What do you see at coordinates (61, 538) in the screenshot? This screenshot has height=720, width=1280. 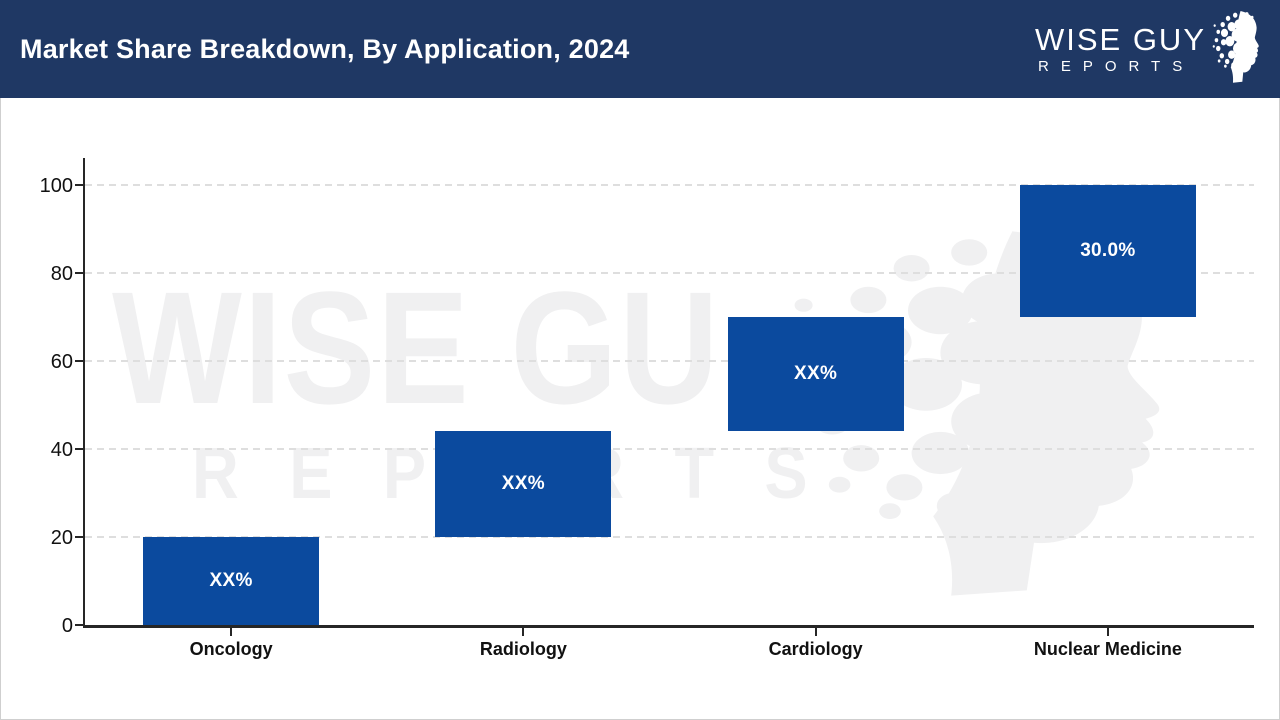 I see `y-tick-label-20: 20` at bounding box center [61, 538].